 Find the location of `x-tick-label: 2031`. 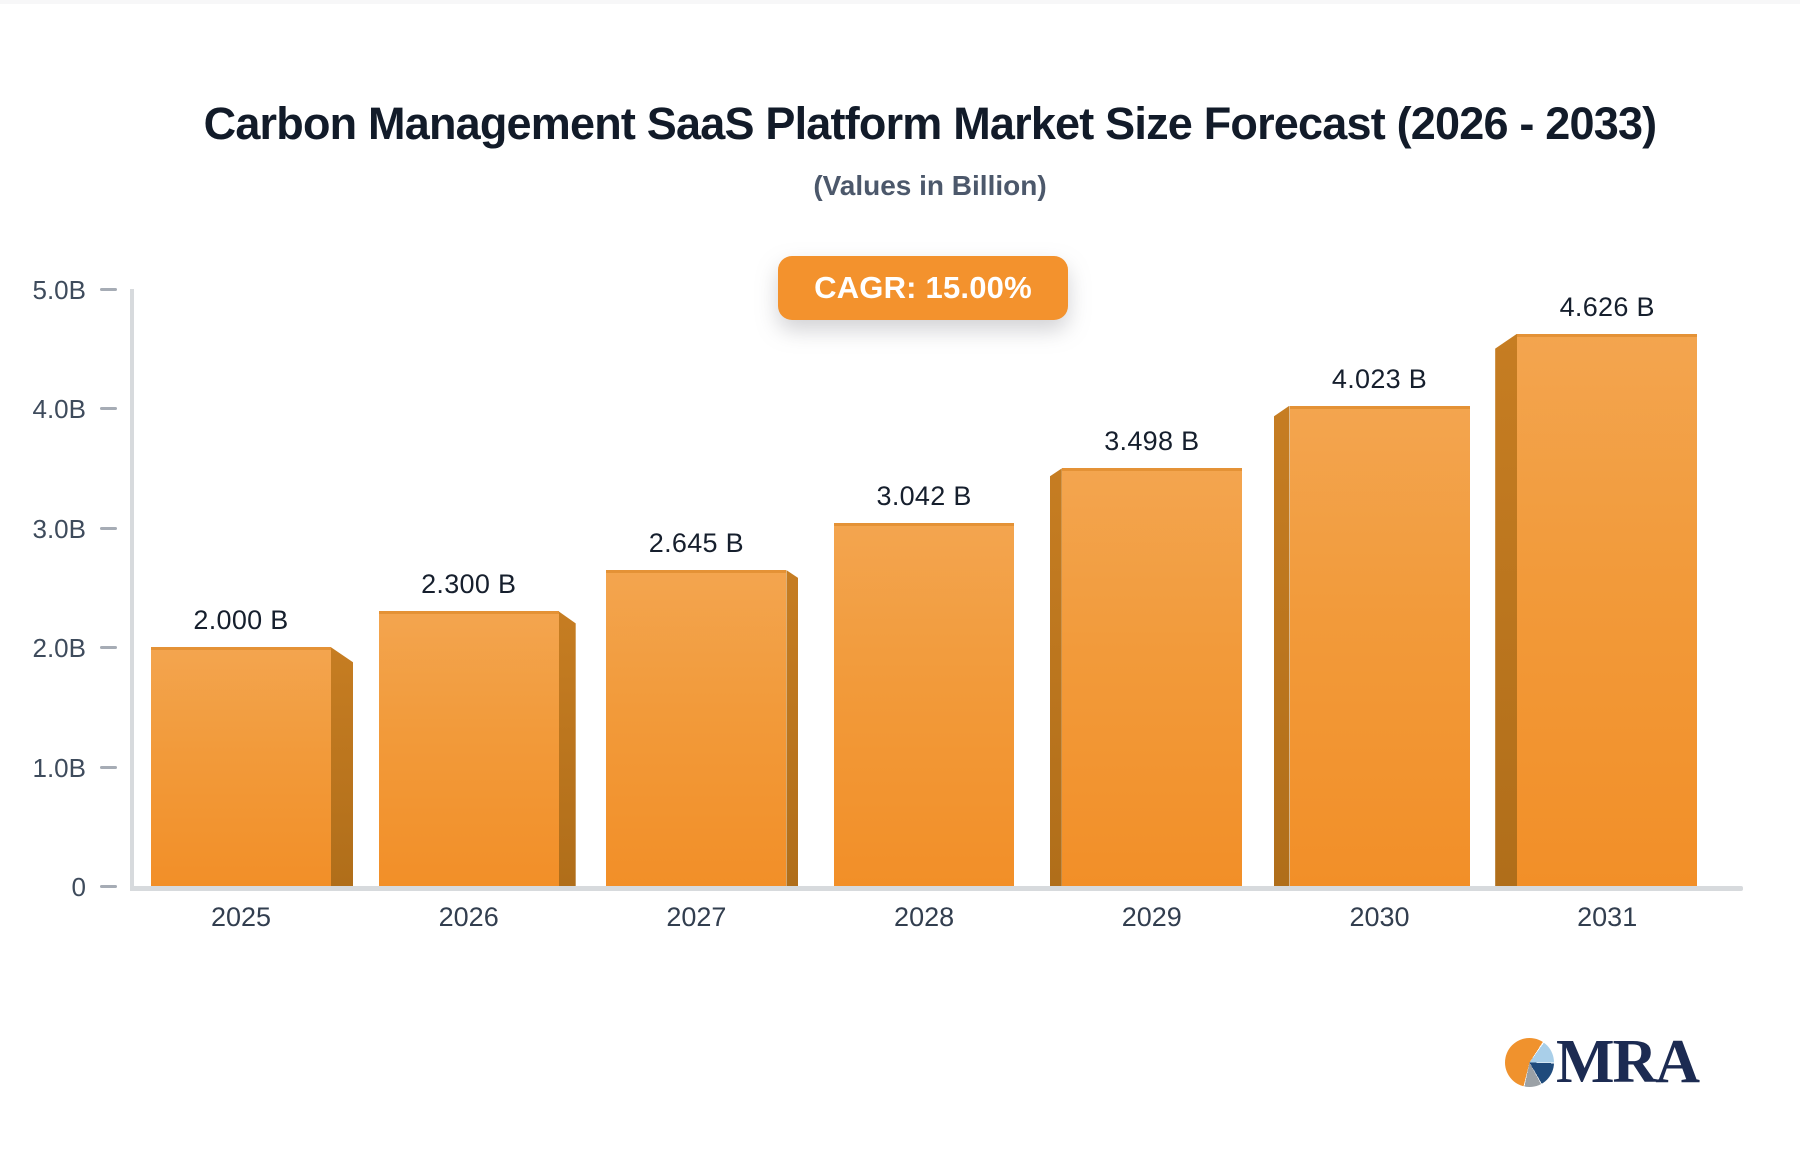

x-tick-label: 2031 is located at coordinates (1607, 917).